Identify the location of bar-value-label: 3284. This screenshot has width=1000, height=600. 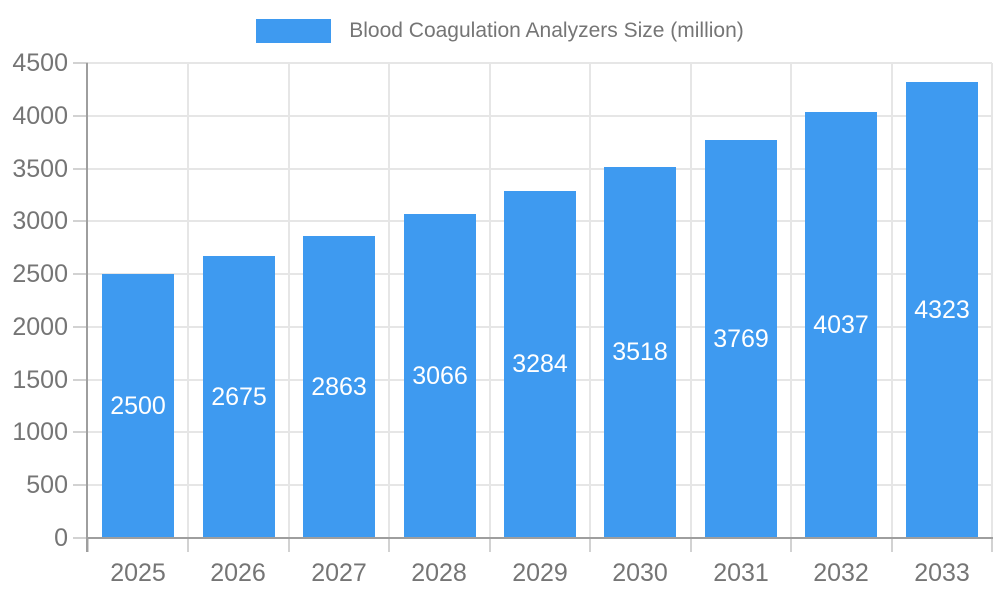
(540, 364).